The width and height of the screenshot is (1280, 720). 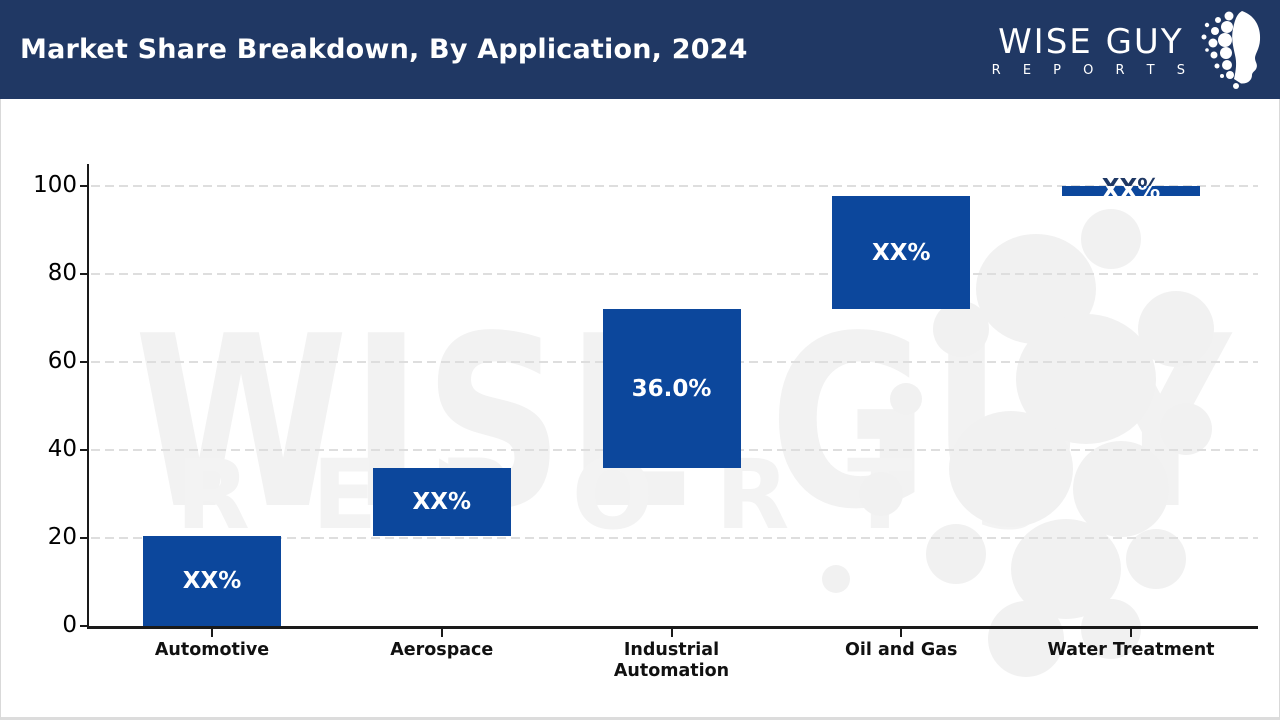 What do you see at coordinates (212, 650) in the screenshot?
I see `x-axis-label-automotive: Automotive` at bounding box center [212, 650].